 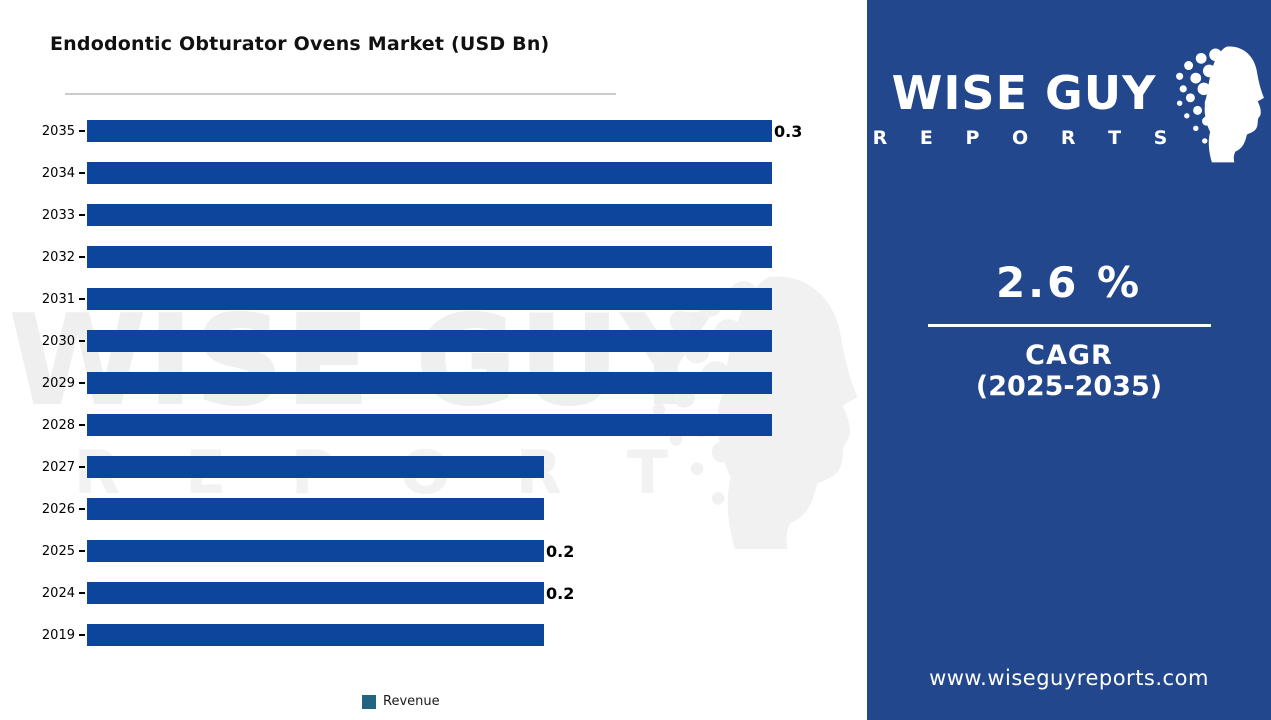 I want to click on title-divider, so click(x=340, y=94).